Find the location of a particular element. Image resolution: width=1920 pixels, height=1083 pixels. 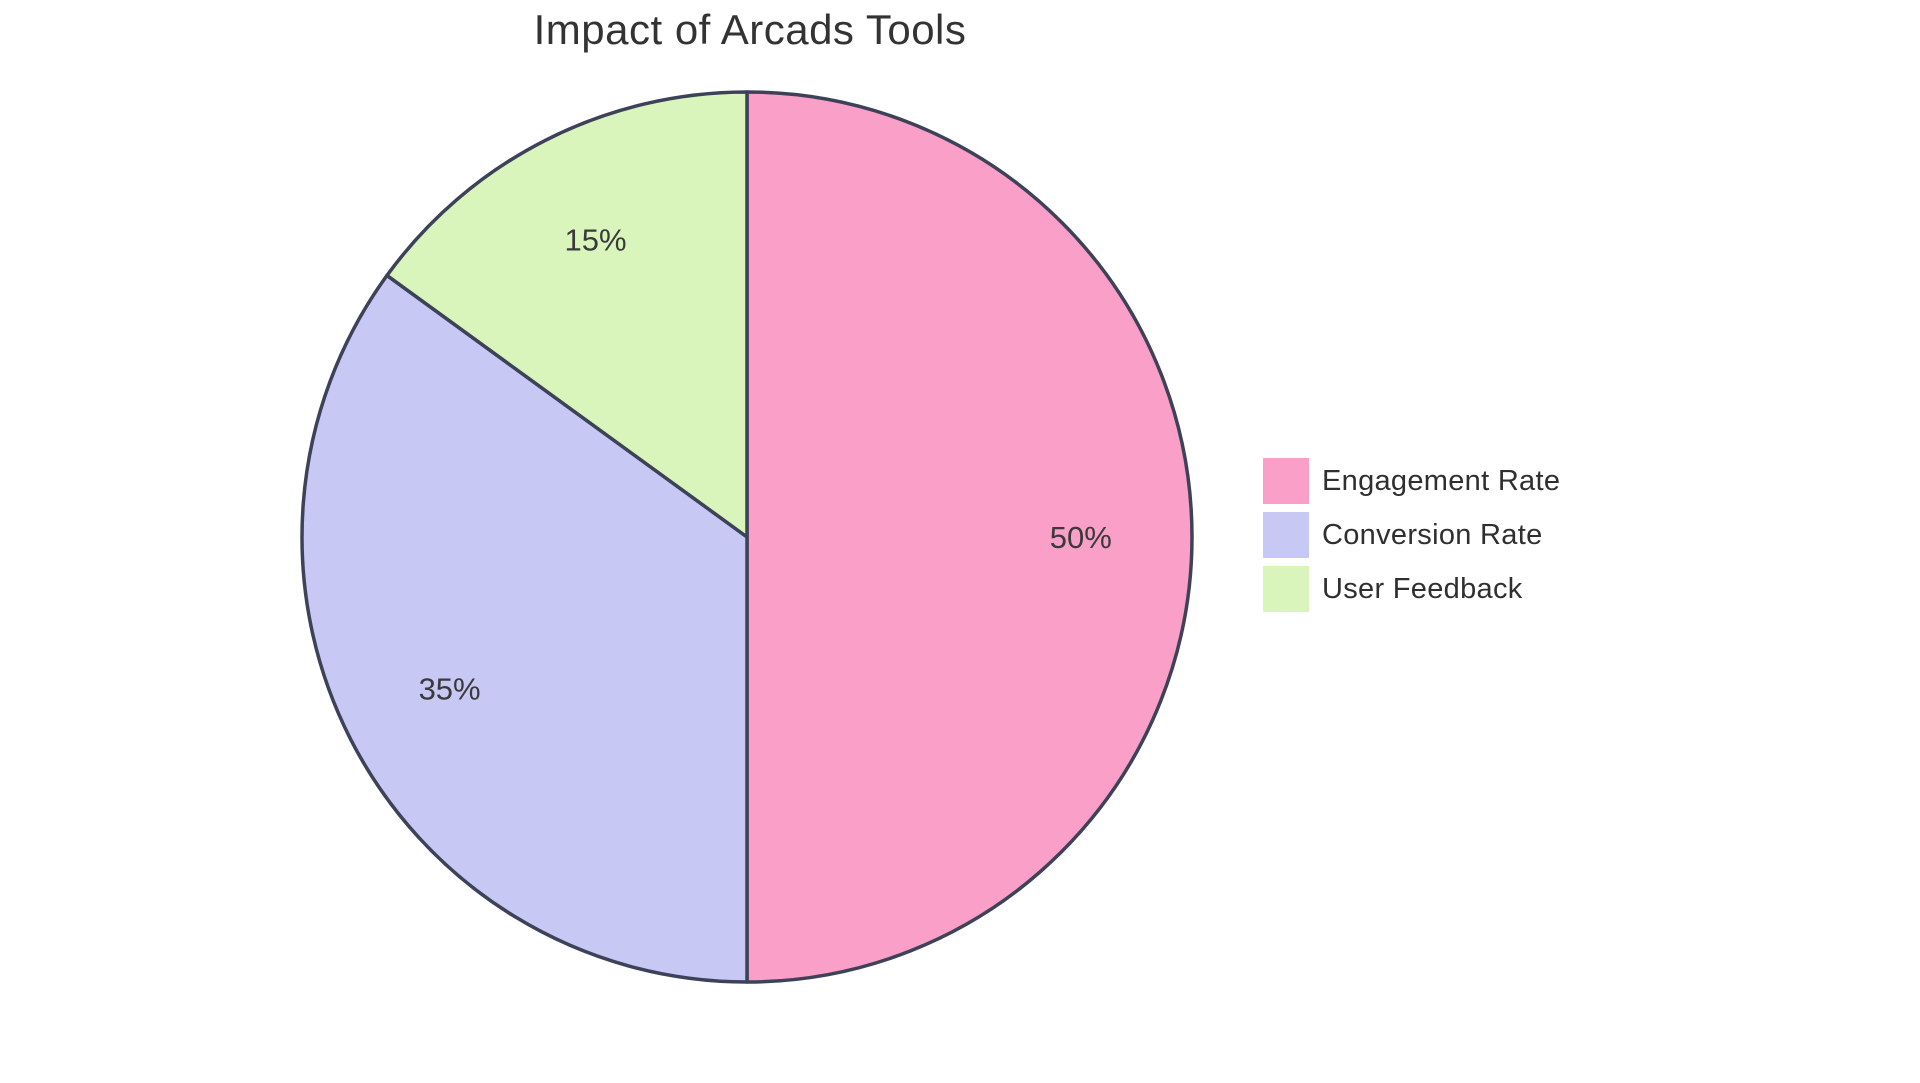

pie-slice-label: 15% is located at coordinates (595, 239).